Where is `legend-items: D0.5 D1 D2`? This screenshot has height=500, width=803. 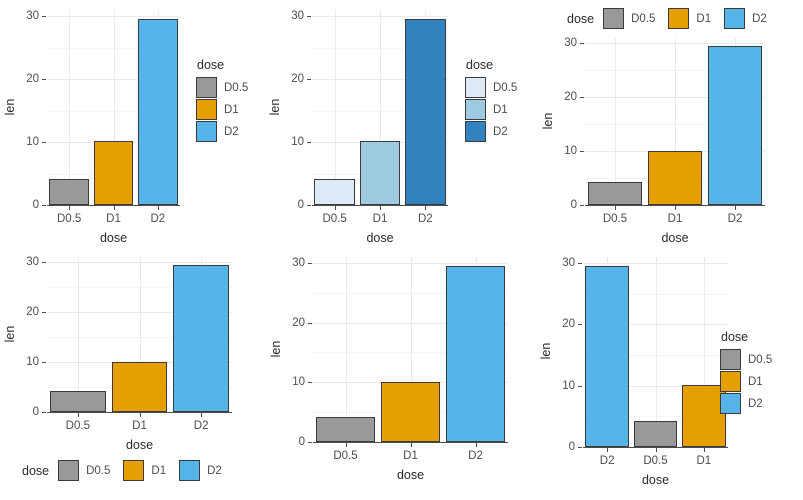 legend-items: D0.5 D1 D2 is located at coordinates (746, 382).